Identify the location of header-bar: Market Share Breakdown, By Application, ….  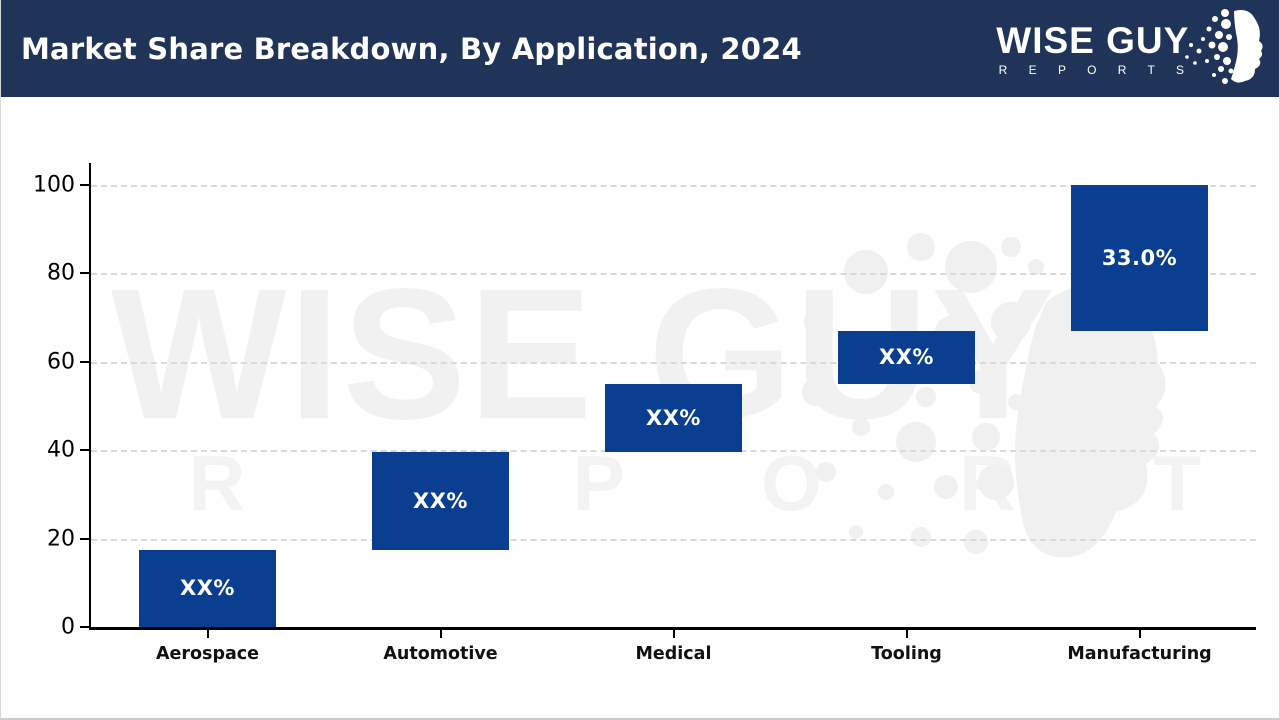
(640, 48).